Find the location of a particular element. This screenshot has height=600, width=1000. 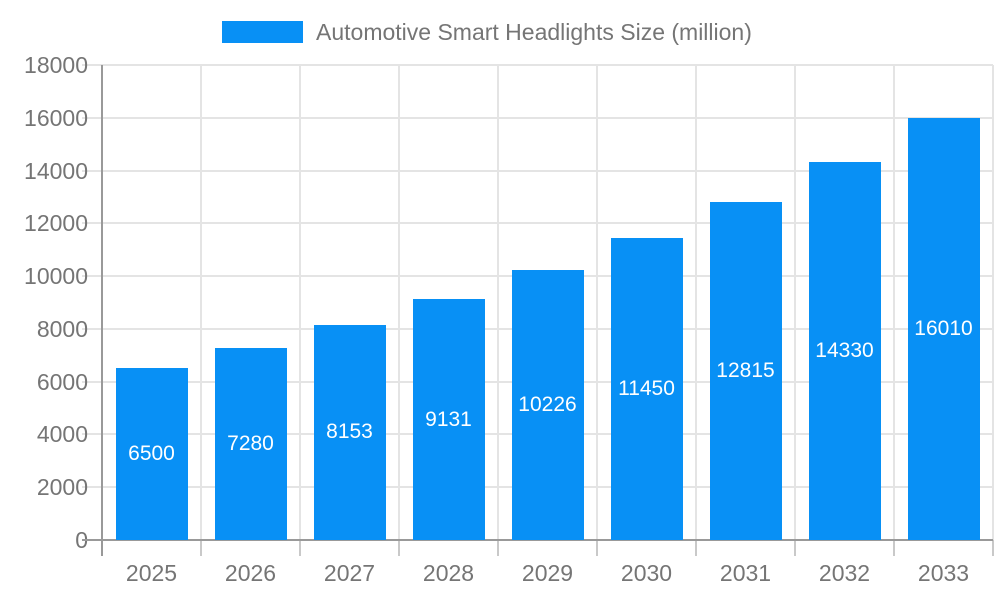

bar-value-label: 14330 is located at coordinates (844, 350).